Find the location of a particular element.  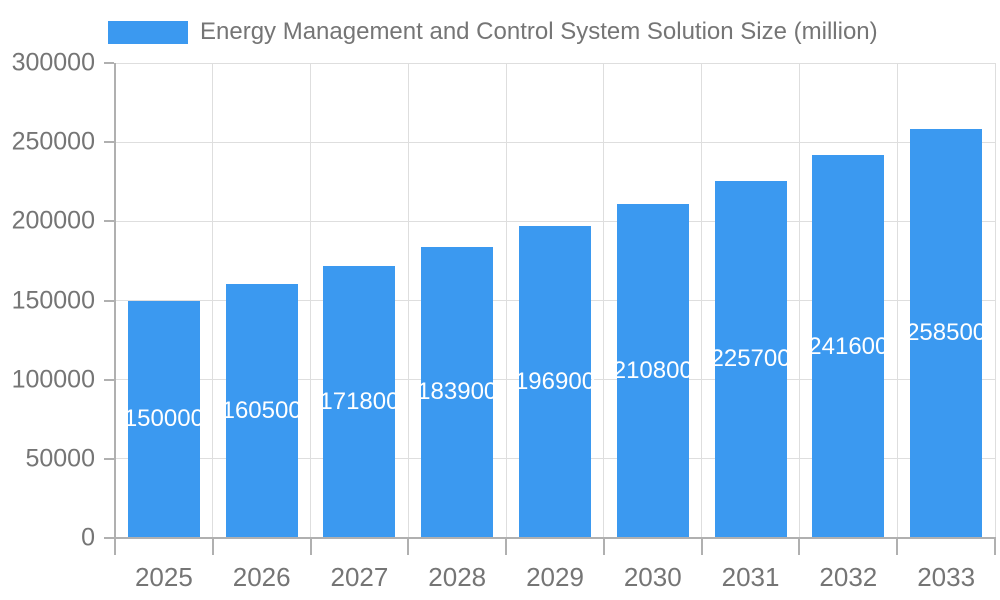

bar-value-label: 183900 is located at coordinates (457, 392).